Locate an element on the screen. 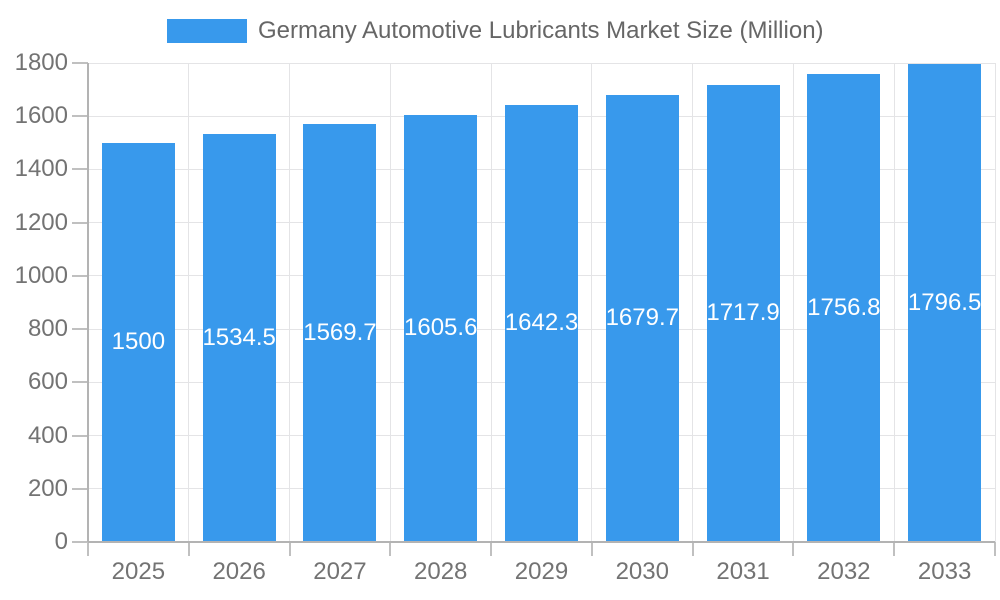 The height and width of the screenshot is (600, 1000). y-tick-label: 1800 is located at coordinates (41, 62).